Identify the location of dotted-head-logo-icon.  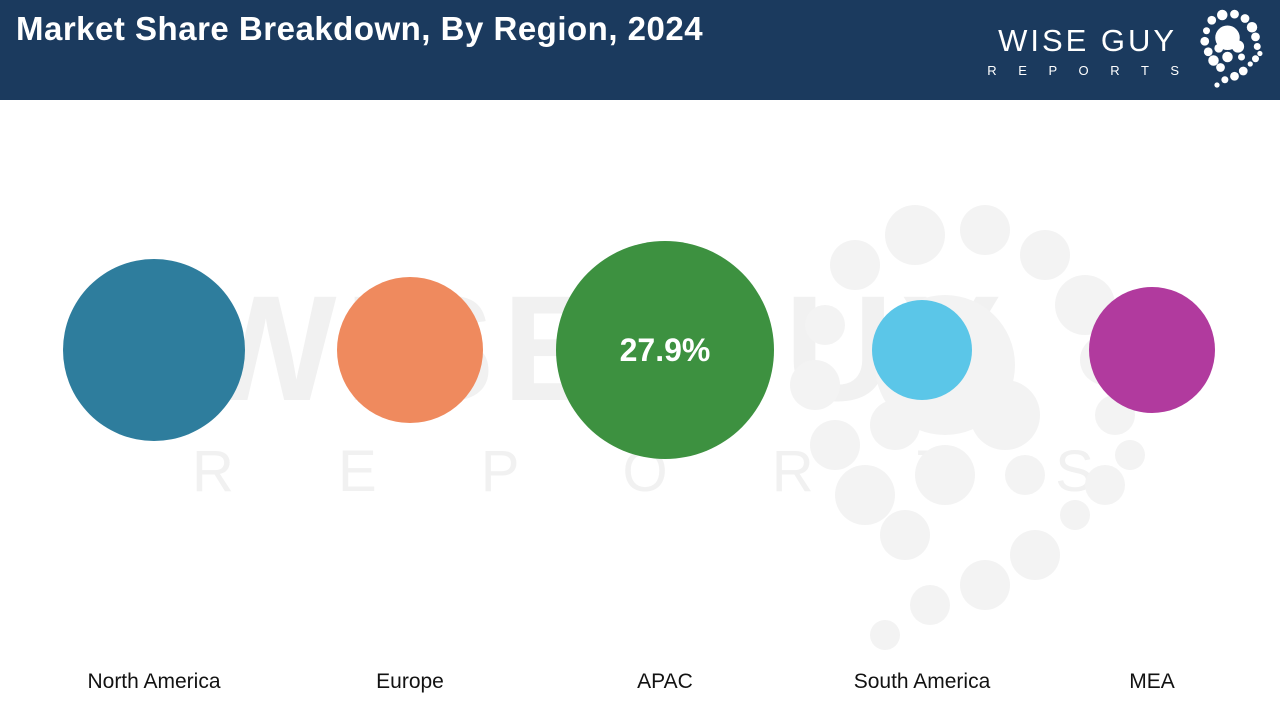
(1231, 48).